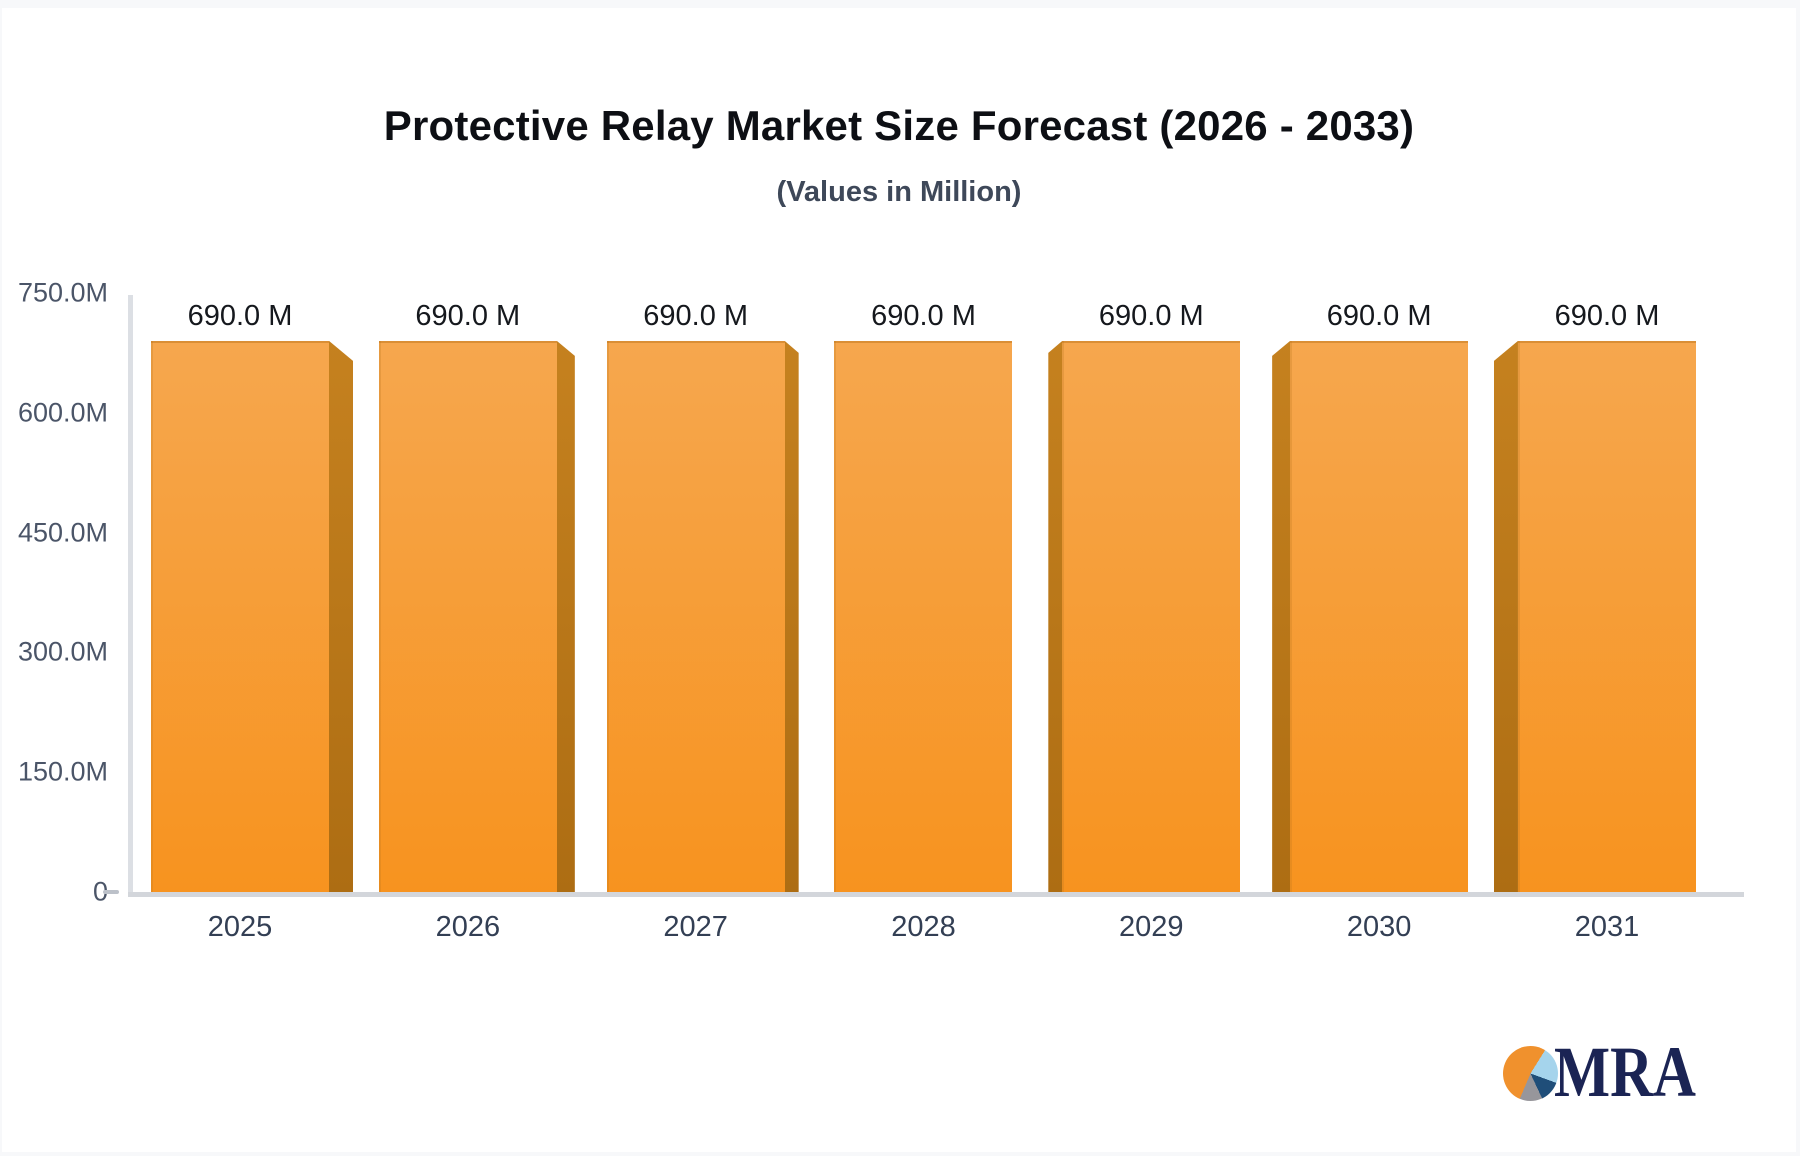  Describe the element at coordinates (62, 292) in the screenshot. I see `y-axis-tick-label: 750.0M` at that location.